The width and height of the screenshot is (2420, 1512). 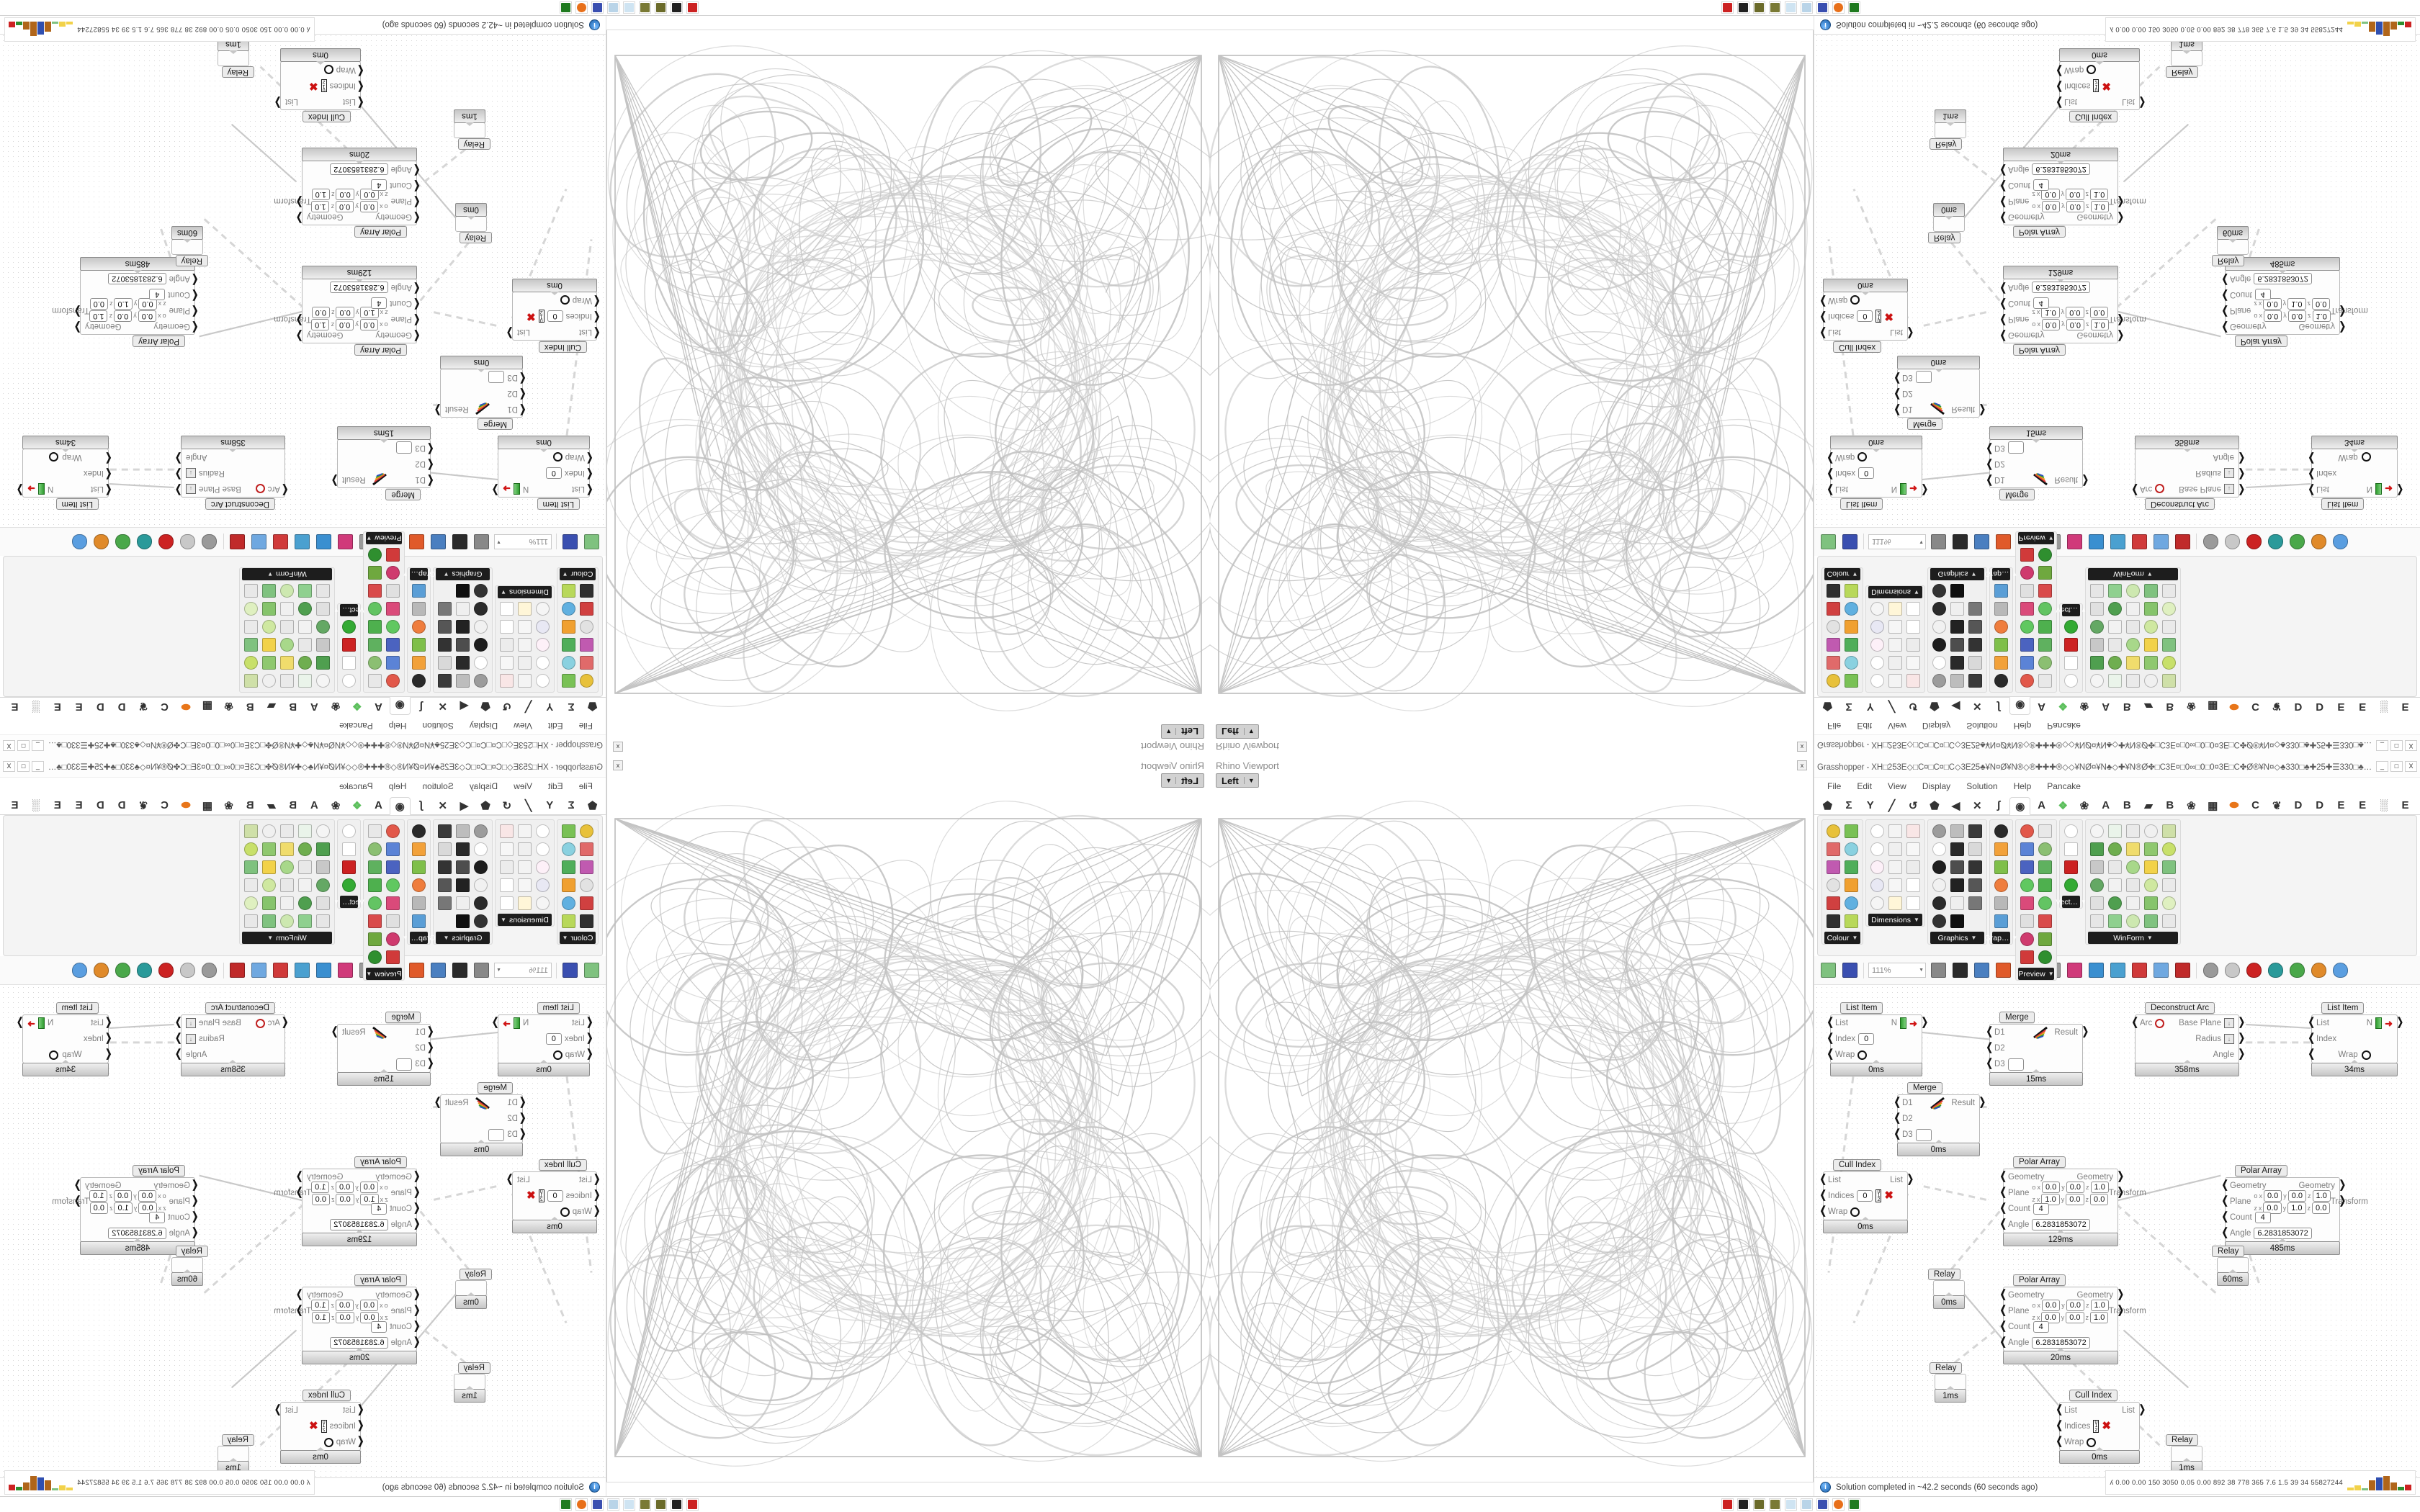 What do you see at coordinates (565, 473) in the screenshot?
I see `input-param: Index 0` at bounding box center [565, 473].